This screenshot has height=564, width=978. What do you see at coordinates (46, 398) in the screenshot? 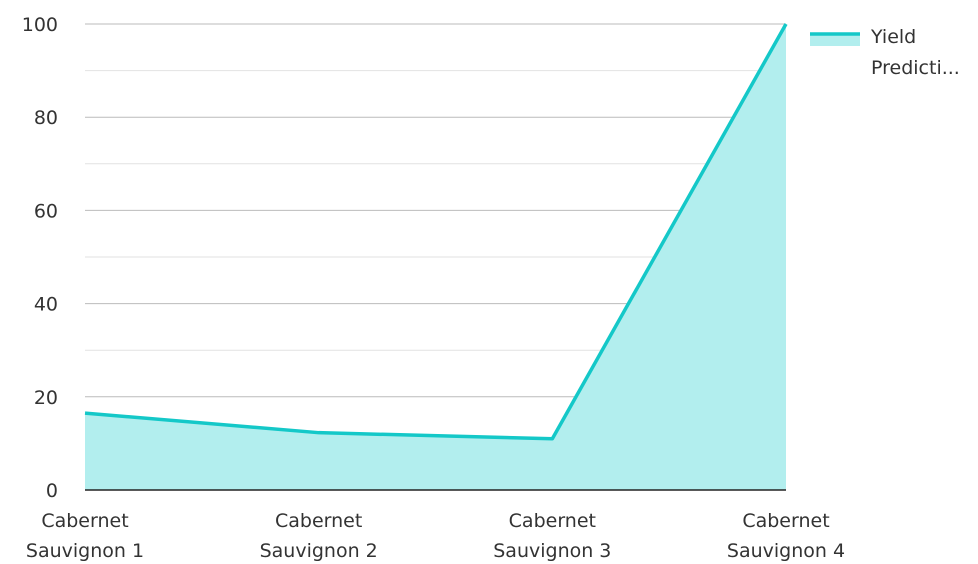
I see `y-tick-label: 20` at bounding box center [46, 398].